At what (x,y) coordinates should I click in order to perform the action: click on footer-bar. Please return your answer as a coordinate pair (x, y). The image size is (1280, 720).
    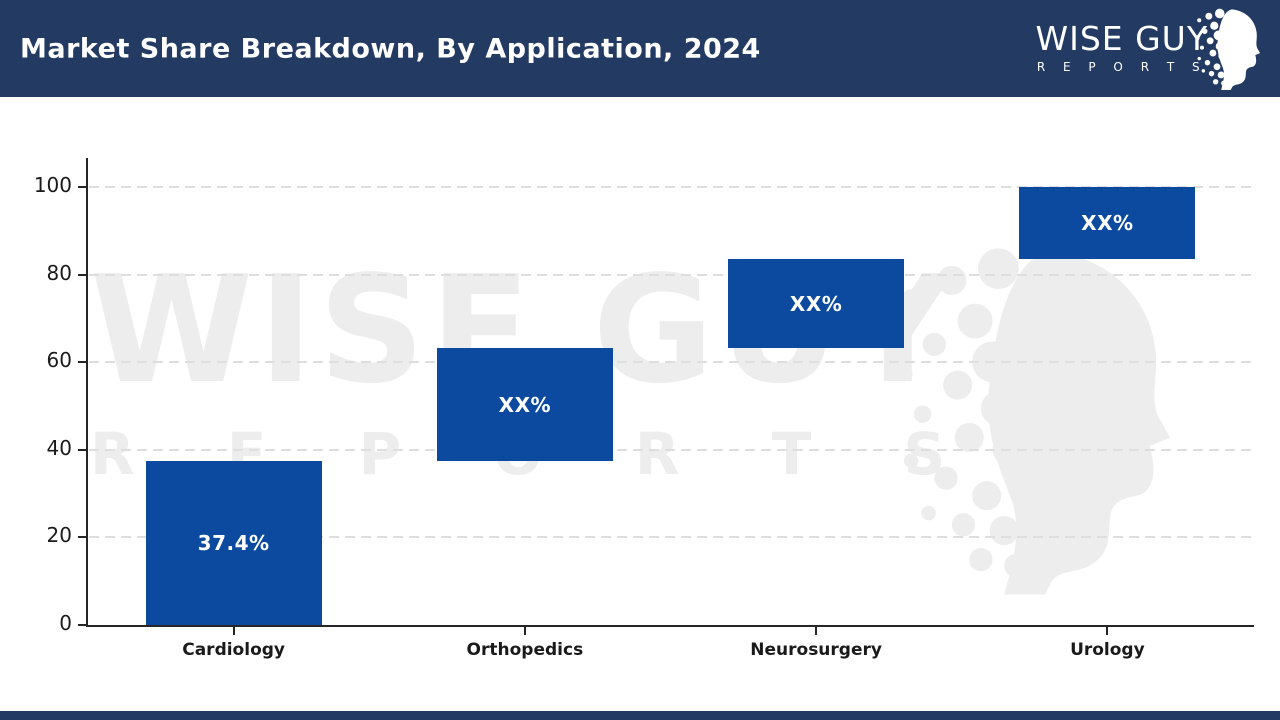
    Looking at the image, I should click on (640, 715).